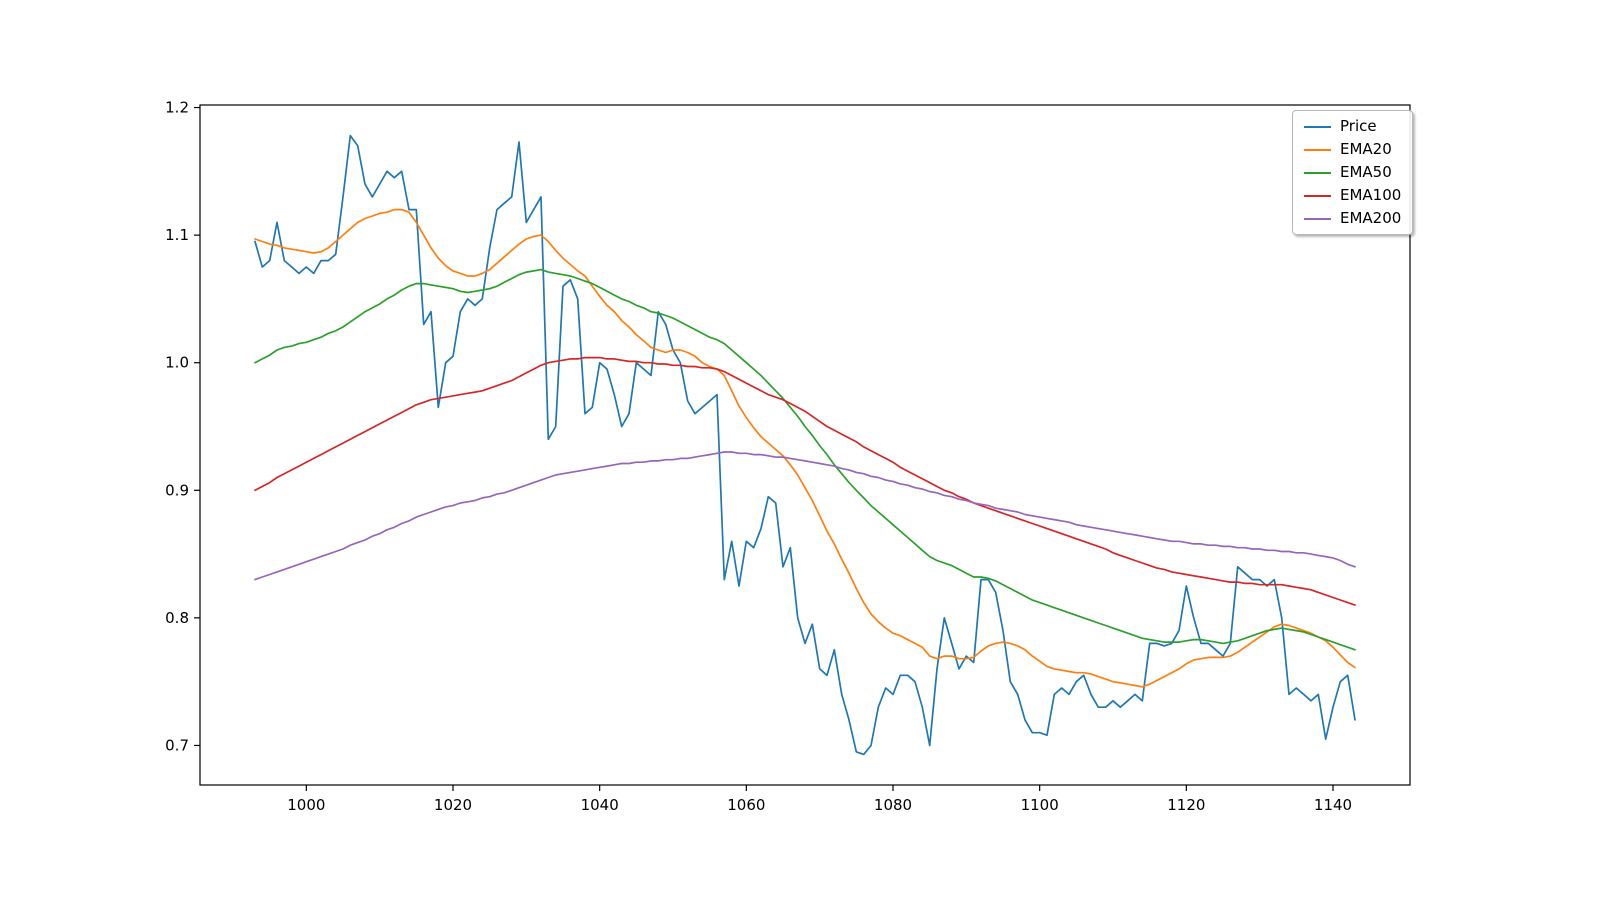 This screenshot has width=1600, height=900. Describe the element at coordinates (600, 805) in the screenshot. I see `x-tick-label: 1040` at that location.